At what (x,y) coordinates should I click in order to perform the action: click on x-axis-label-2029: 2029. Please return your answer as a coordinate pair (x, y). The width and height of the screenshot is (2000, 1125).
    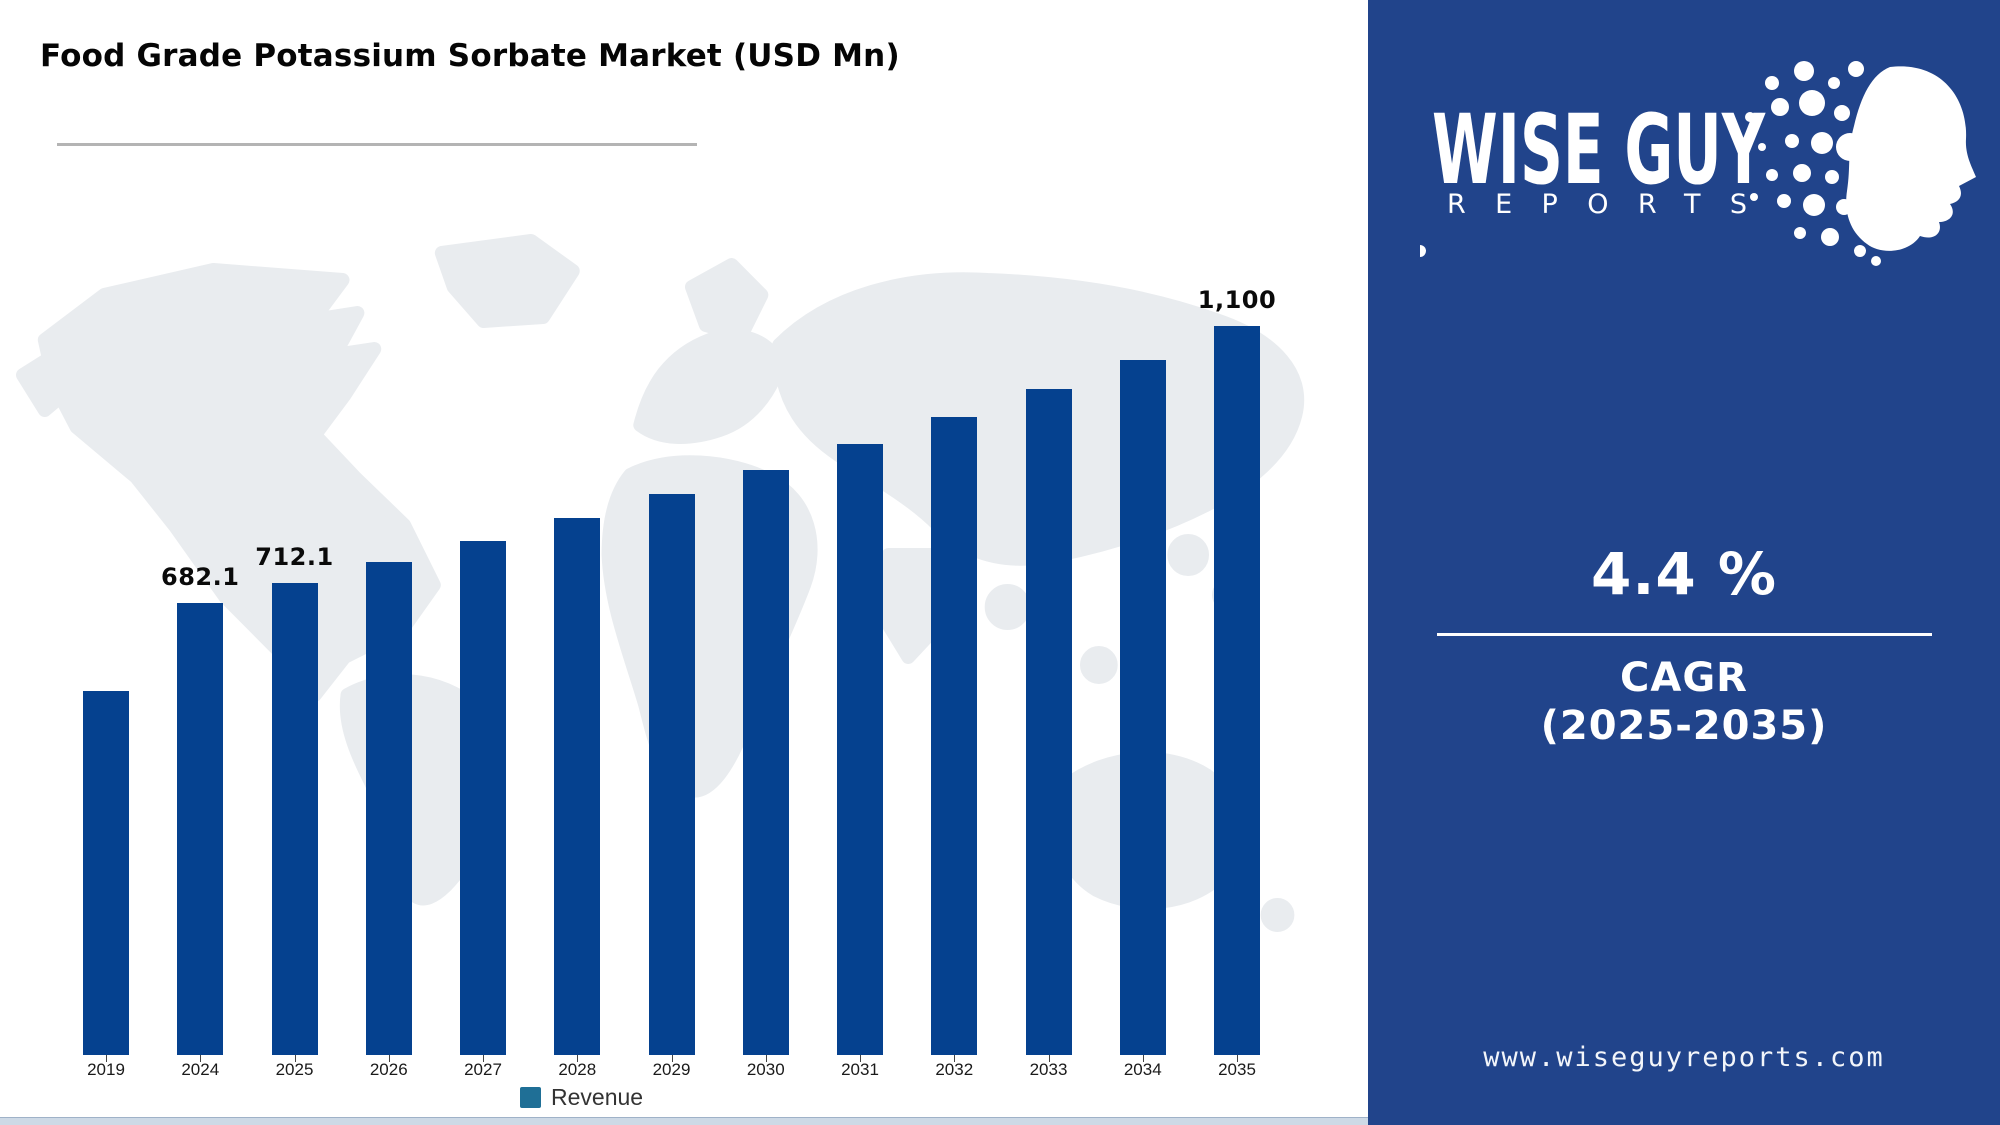
    Looking at the image, I should click on (671, 1069).